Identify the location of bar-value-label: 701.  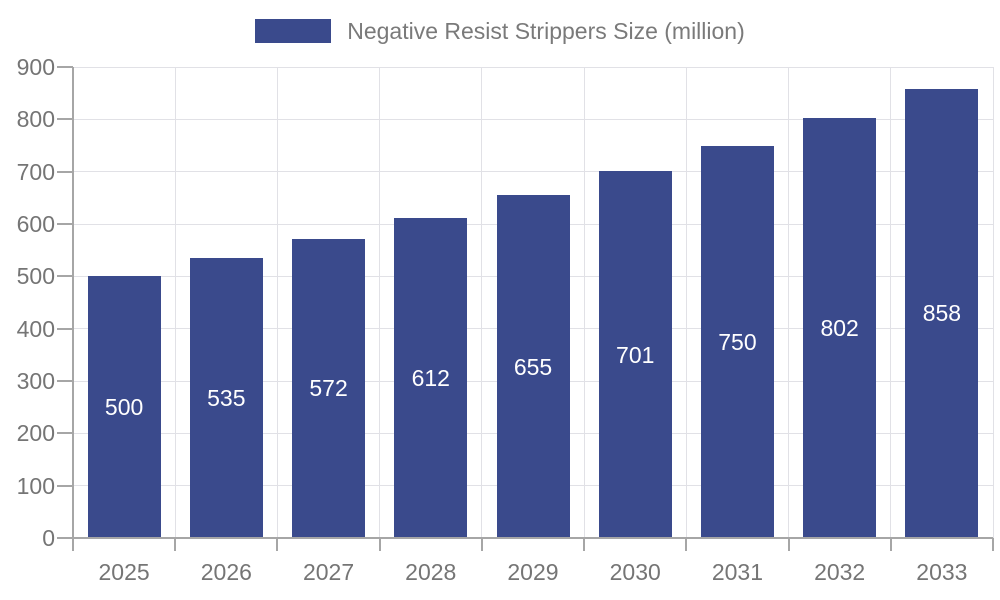
(635, 354).